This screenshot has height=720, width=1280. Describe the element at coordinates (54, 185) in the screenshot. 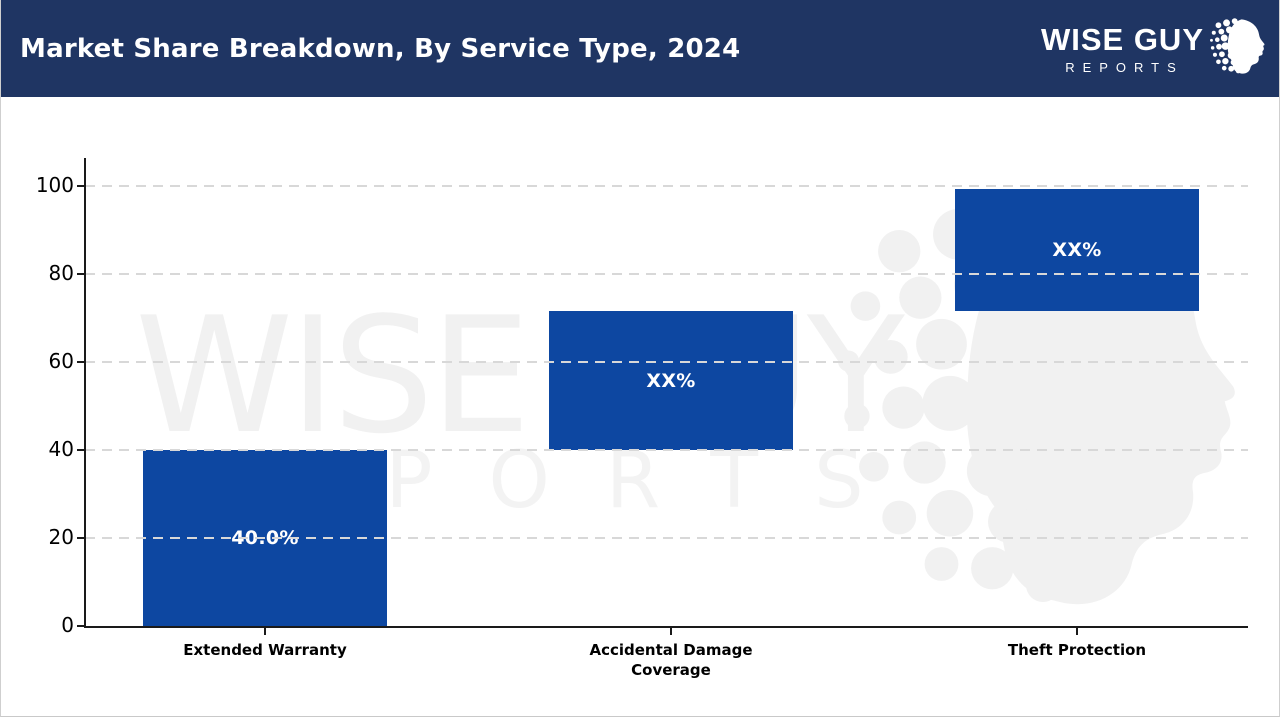

I see `y-tick-label: 100` at that location.